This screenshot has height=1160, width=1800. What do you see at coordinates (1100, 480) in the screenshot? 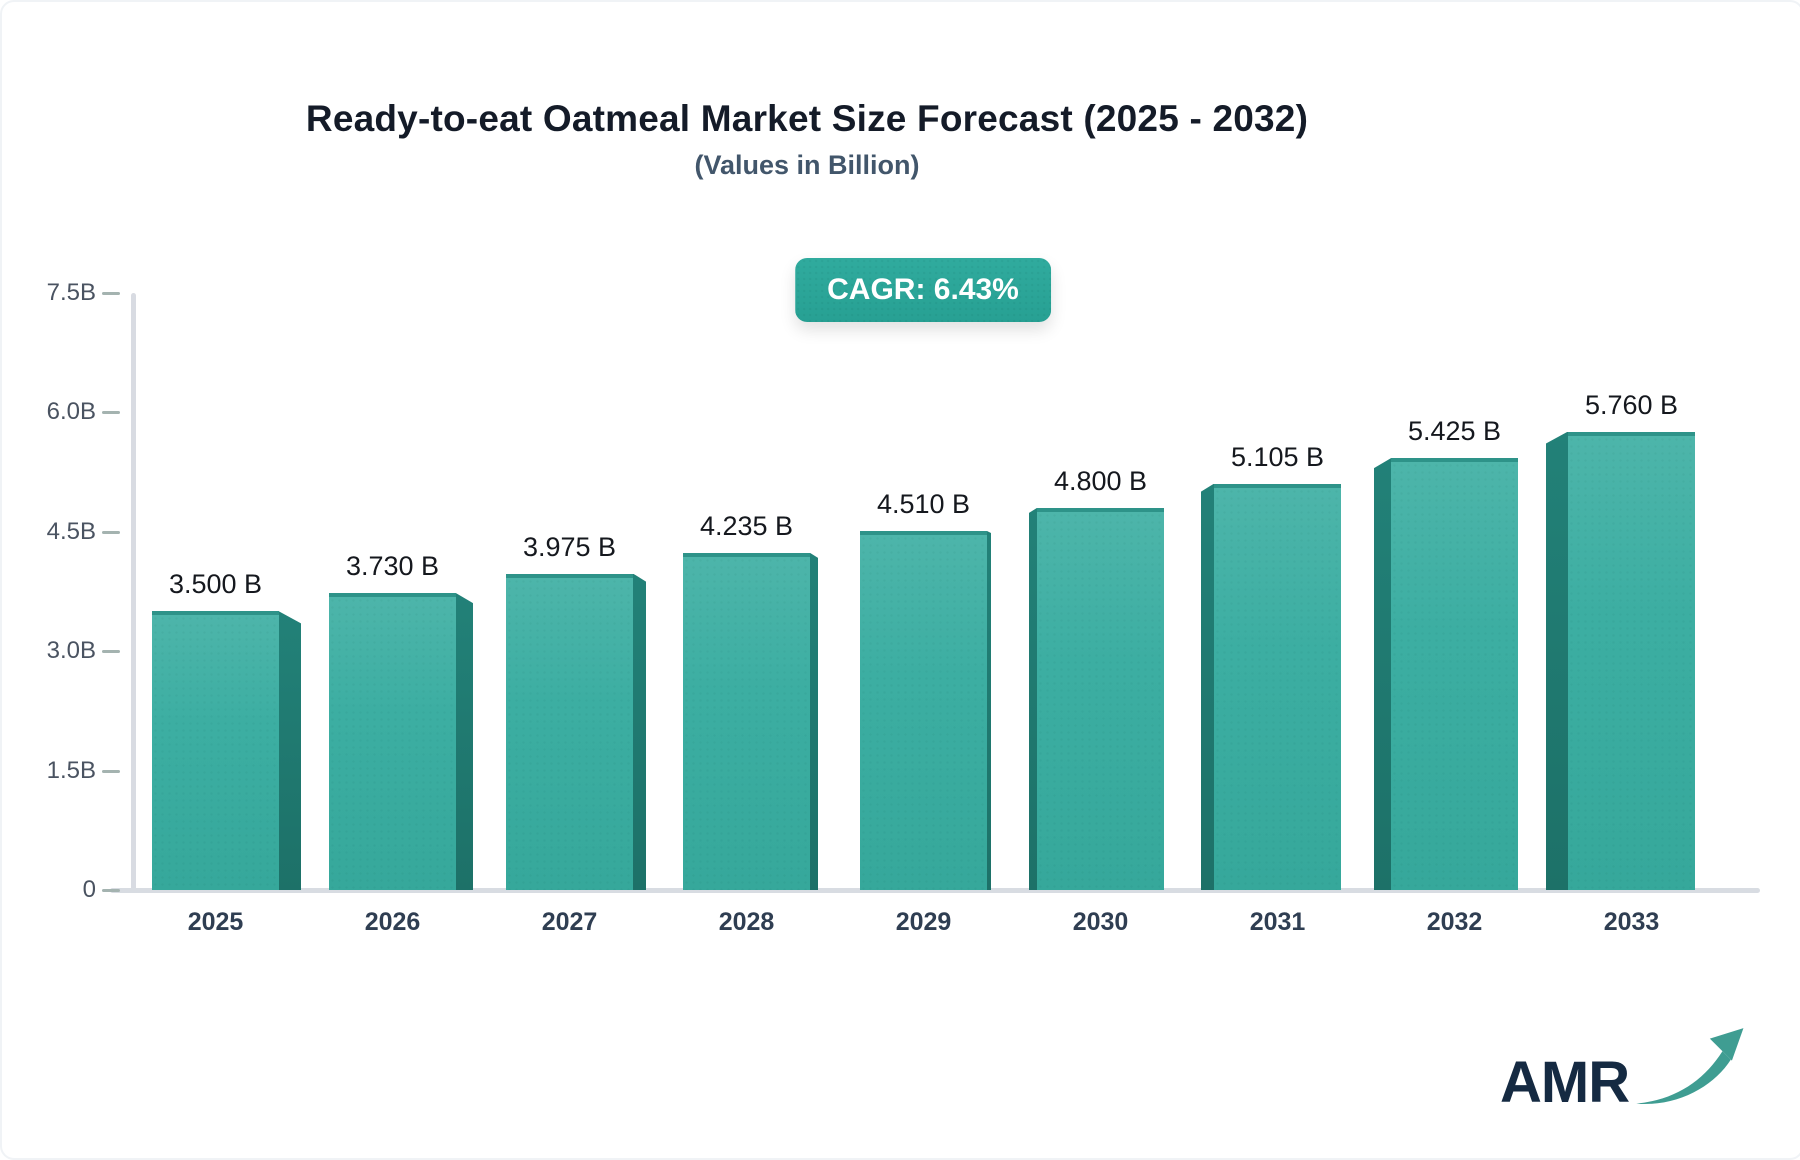
I see `bar-value-2030: 4.800 B` at bounding box center [1100, 480].